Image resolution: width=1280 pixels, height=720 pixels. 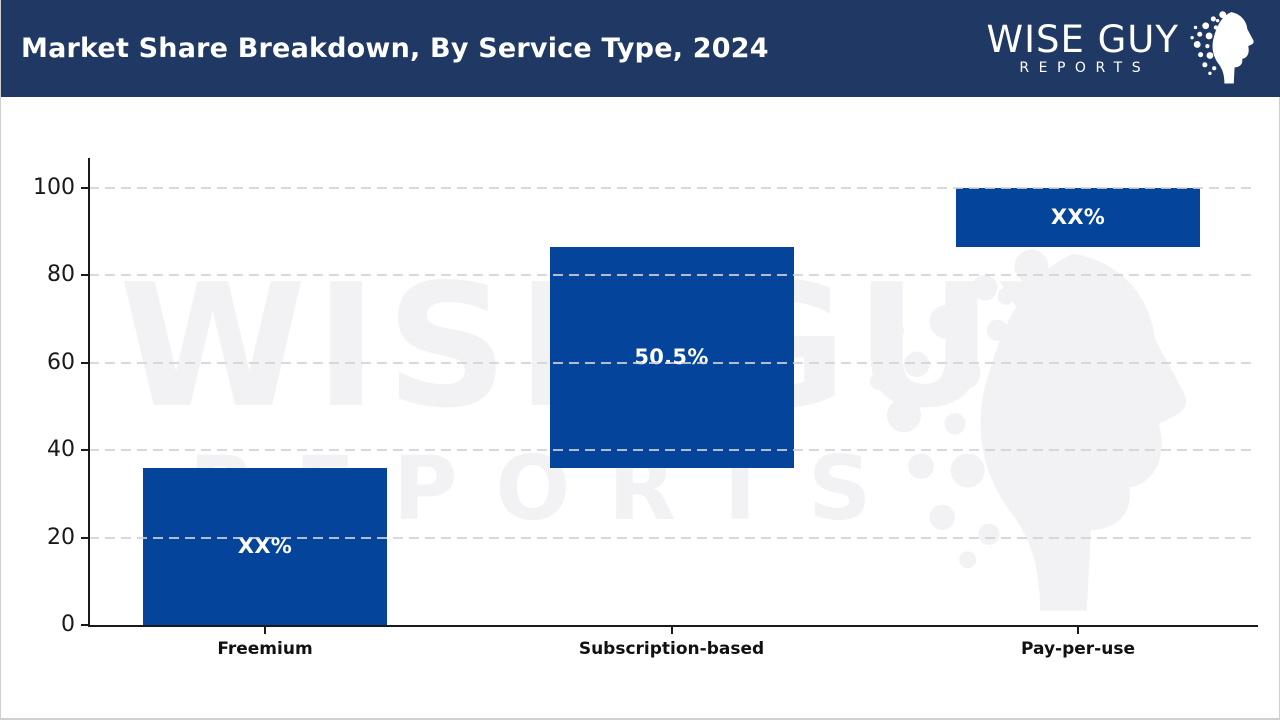 What do you see at coordinates (1082, 39) in the screenshot?
I see `logo-wordmark: WISE GUY` at bounding box center [1082, 39].